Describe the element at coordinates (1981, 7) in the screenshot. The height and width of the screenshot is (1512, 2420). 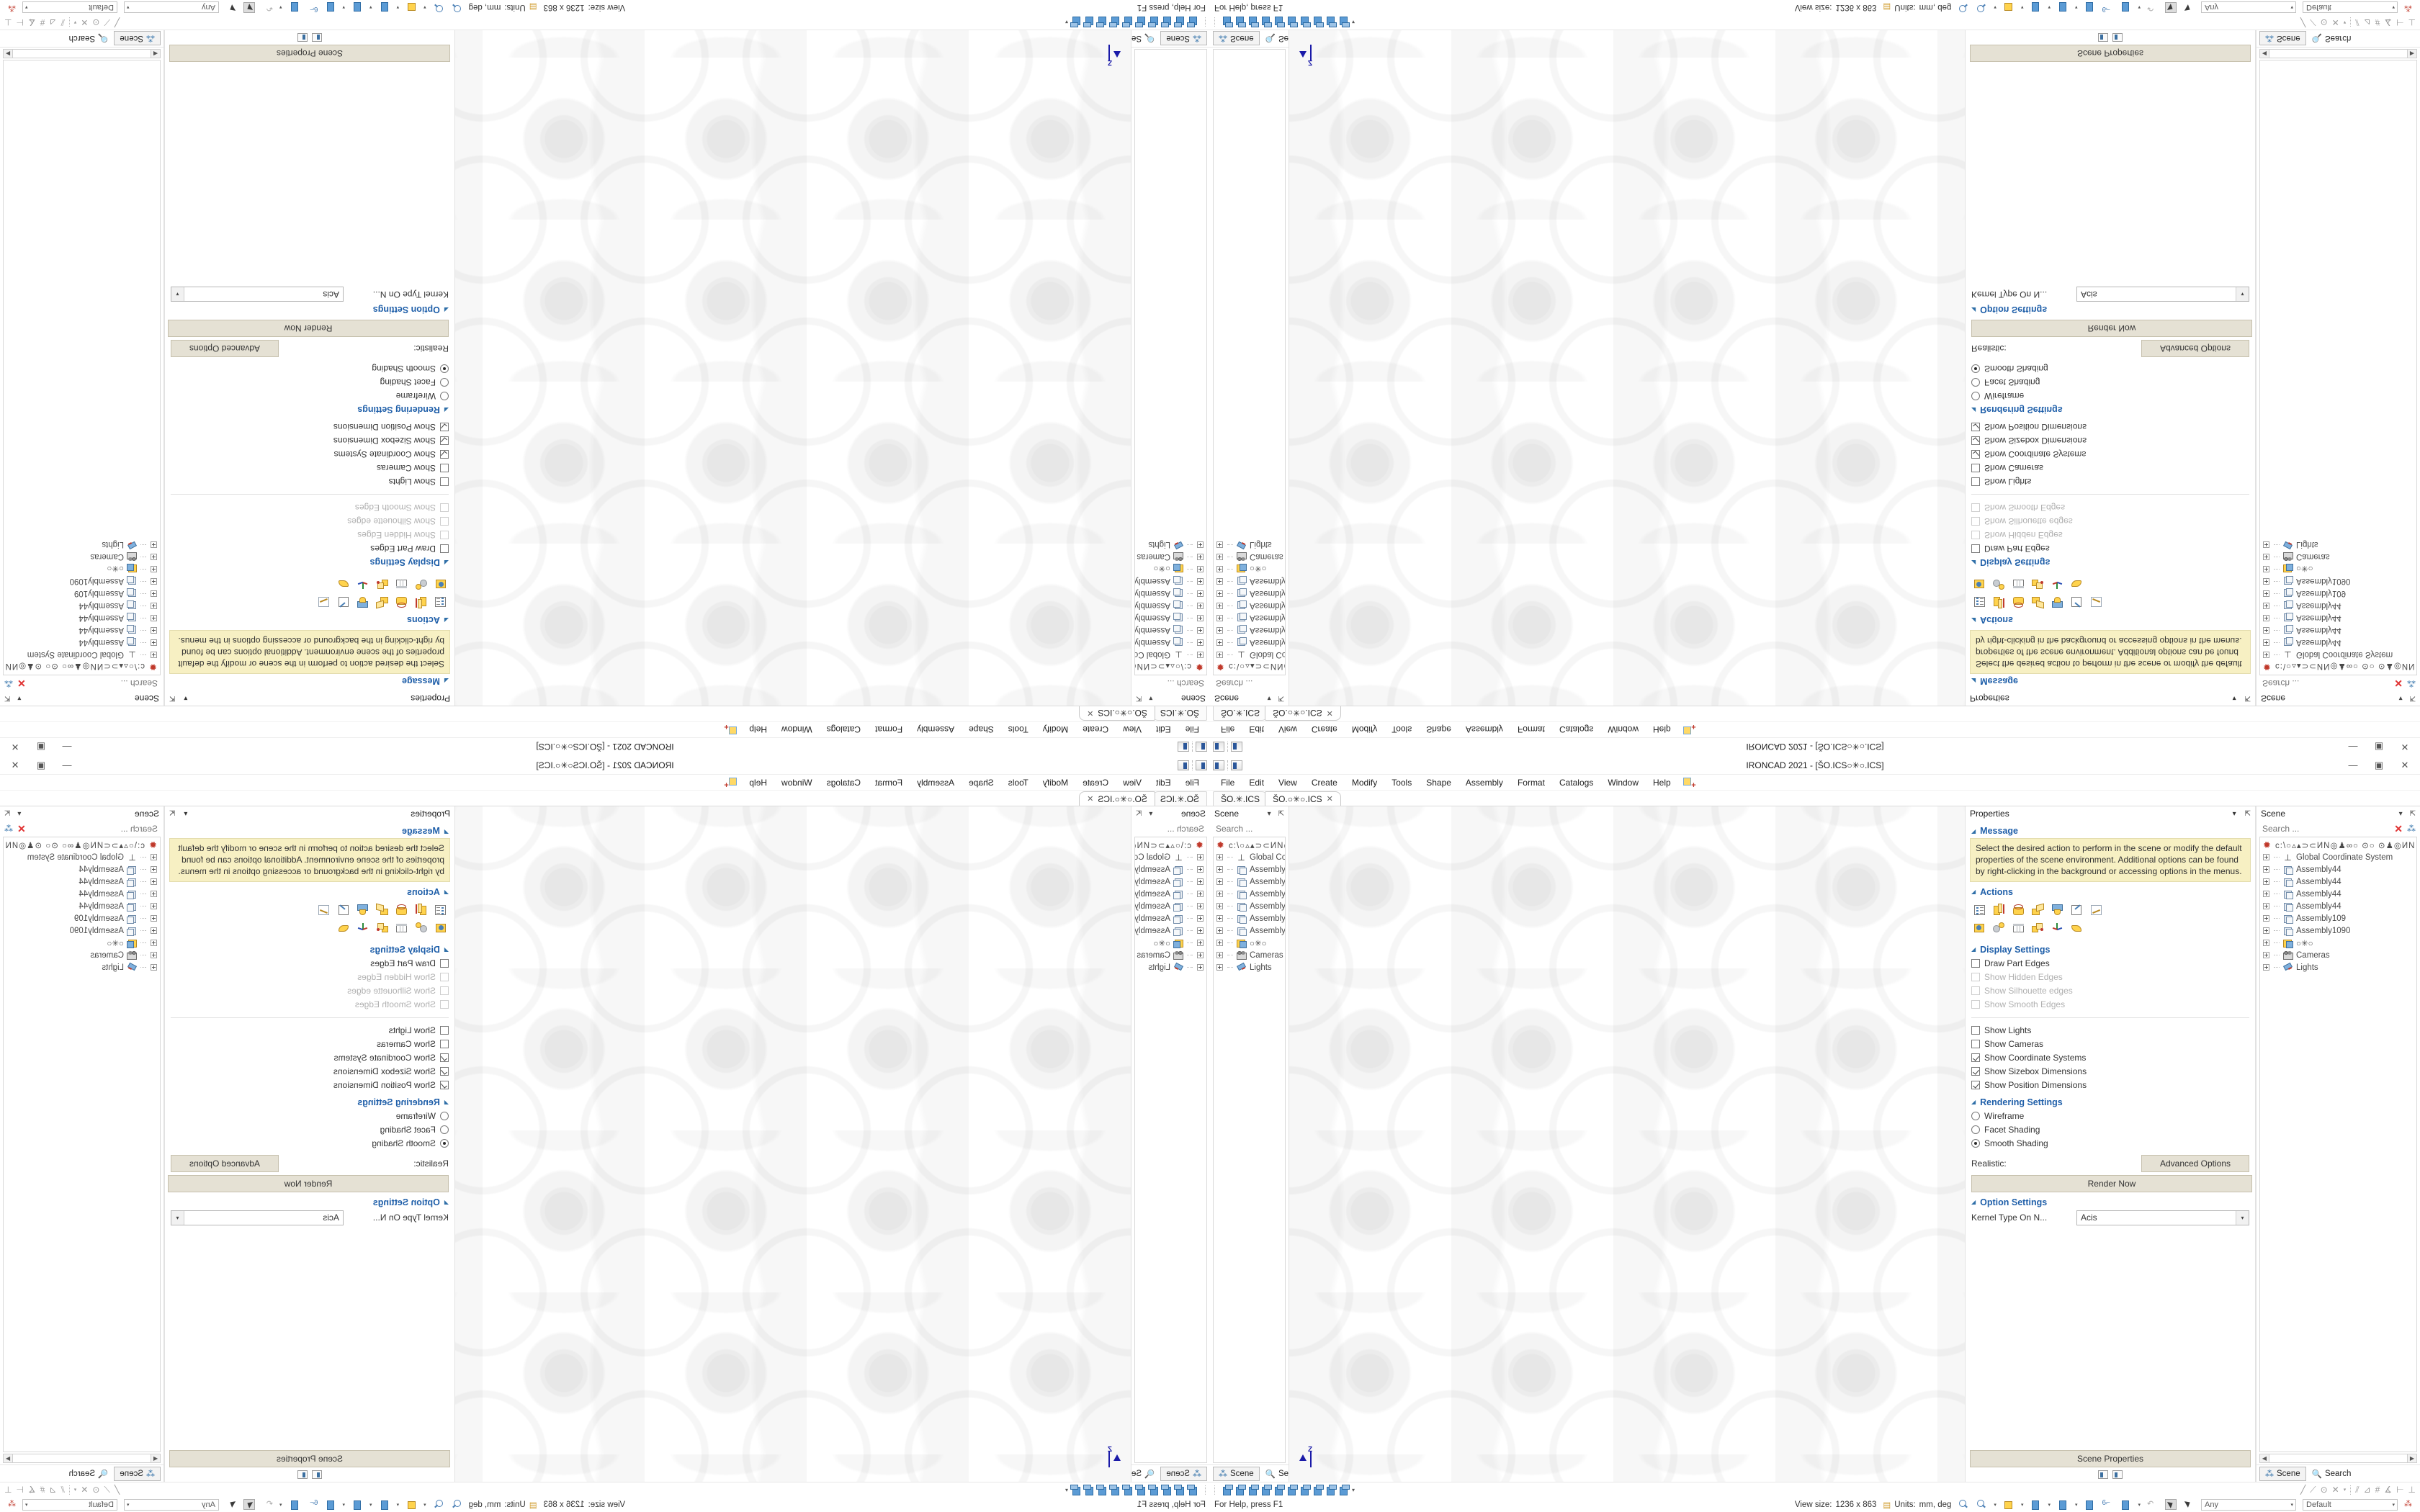
I see `zoom-out-icon` at that location.